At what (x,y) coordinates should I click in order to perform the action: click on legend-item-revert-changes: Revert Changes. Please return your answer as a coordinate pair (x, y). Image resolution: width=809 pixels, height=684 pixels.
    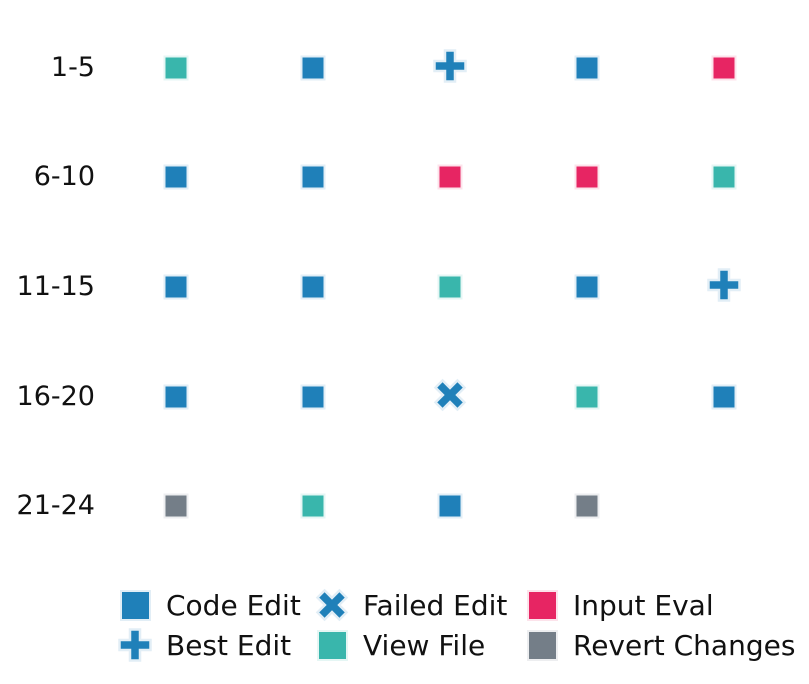
    Looking at the image, I should click on (659, 645).